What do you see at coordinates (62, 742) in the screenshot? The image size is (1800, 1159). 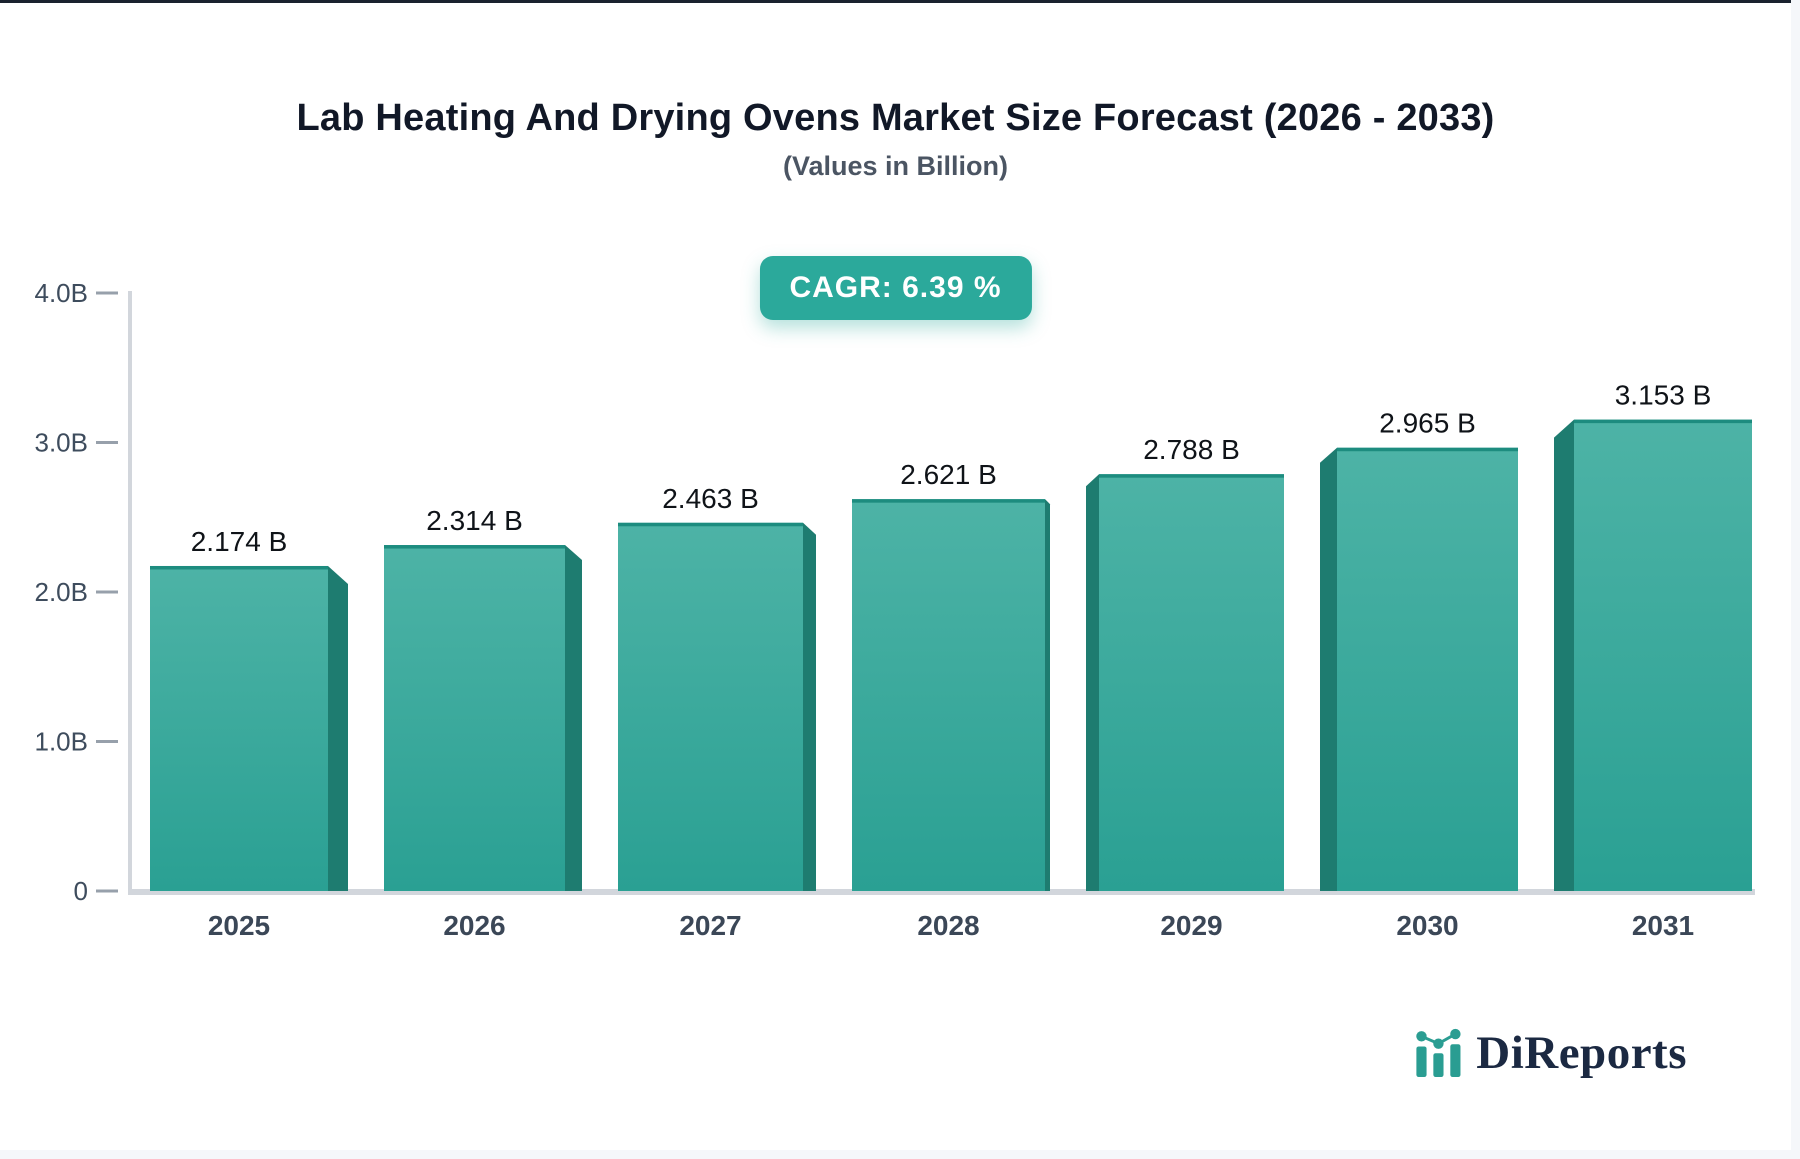 I see `y-tick-label: 1.0B` at bounding box center [62, 742].